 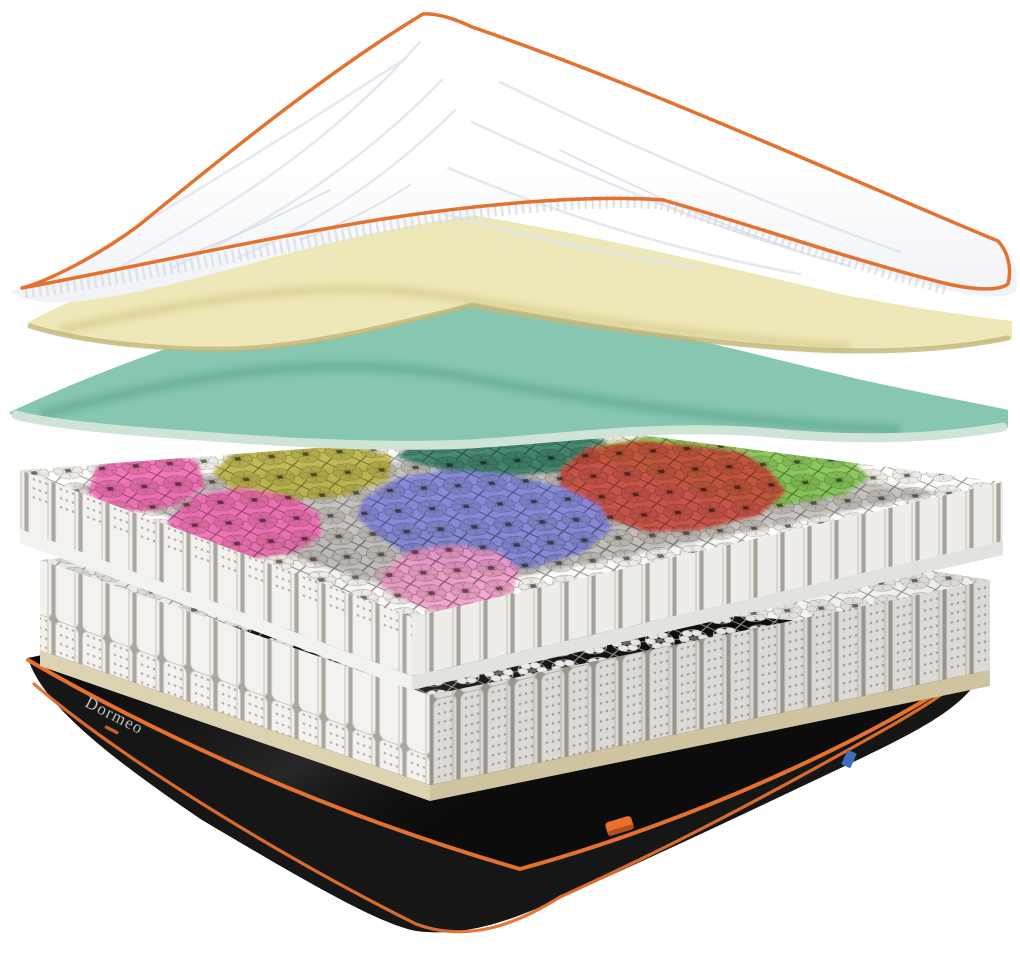 I want to click on side-label-tag, so click(x=849, y=759).